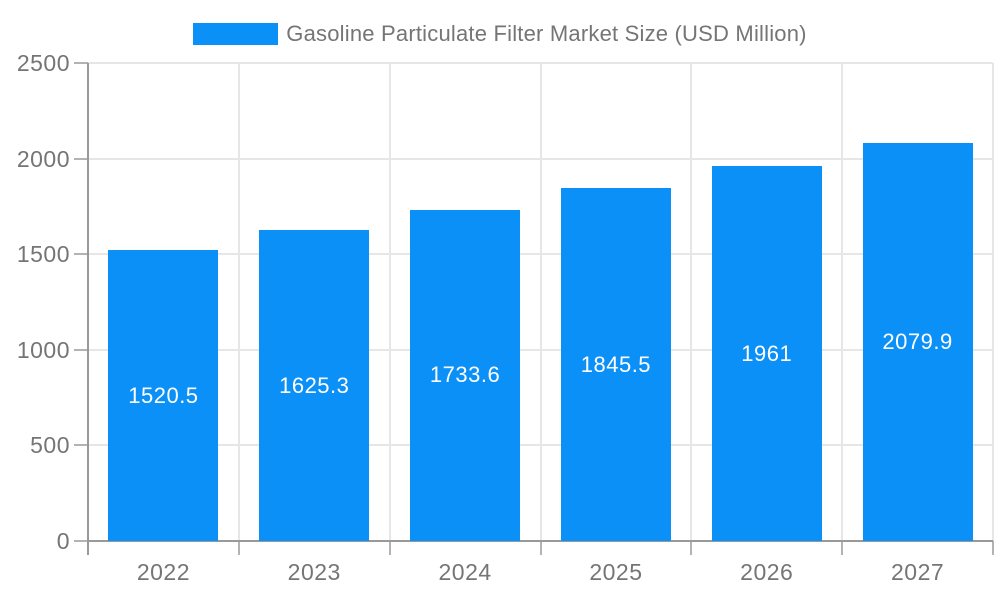  Describe the element at coordinates (88, 309) in the screenshot. I see `y-axis-line` at that location.